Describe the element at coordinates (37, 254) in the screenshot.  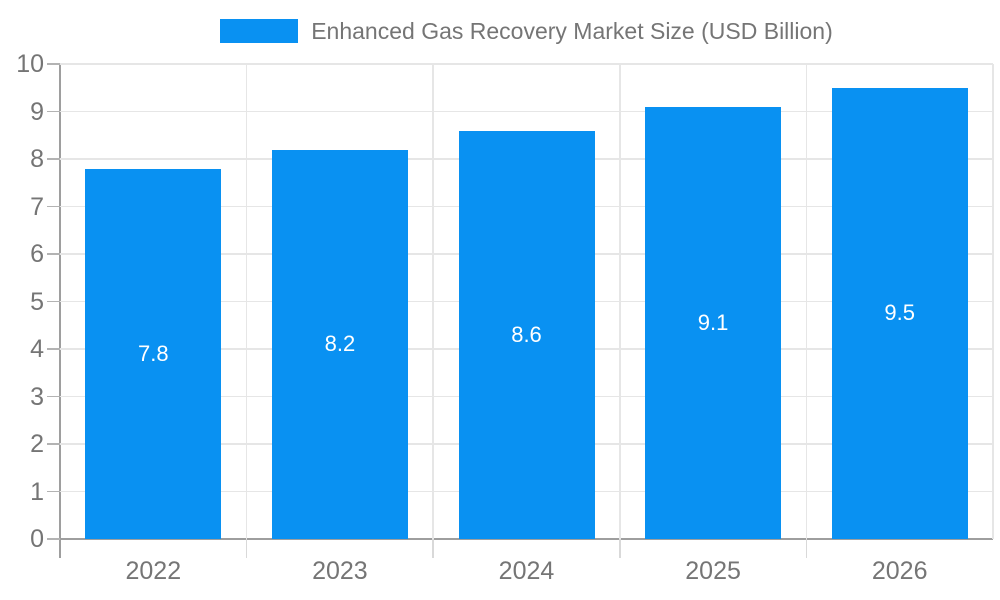
I see `y-tick-label: 6` at that location.